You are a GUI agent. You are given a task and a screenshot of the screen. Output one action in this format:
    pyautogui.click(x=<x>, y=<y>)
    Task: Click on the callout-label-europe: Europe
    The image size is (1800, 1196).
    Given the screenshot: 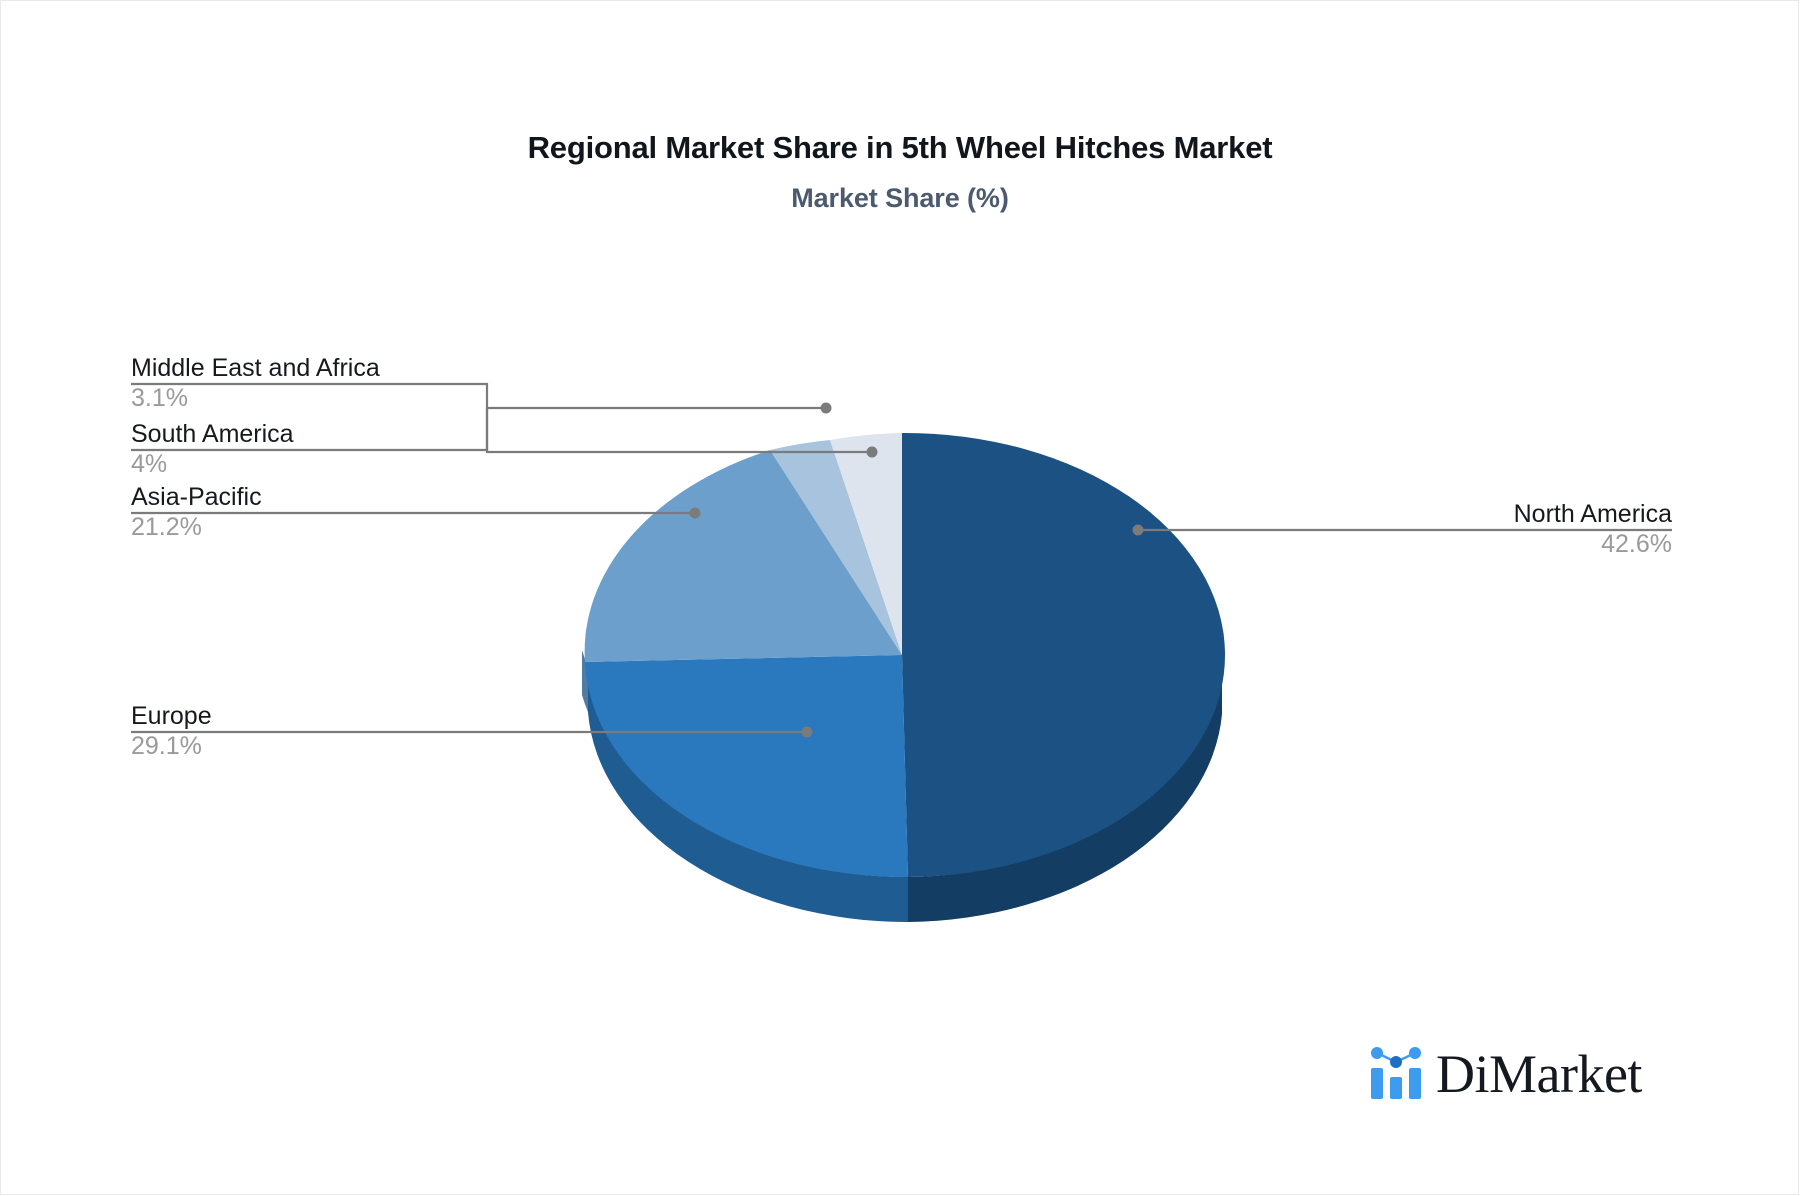 What is the action you would take?
    pyautogui.click(x=171, y=716)
    